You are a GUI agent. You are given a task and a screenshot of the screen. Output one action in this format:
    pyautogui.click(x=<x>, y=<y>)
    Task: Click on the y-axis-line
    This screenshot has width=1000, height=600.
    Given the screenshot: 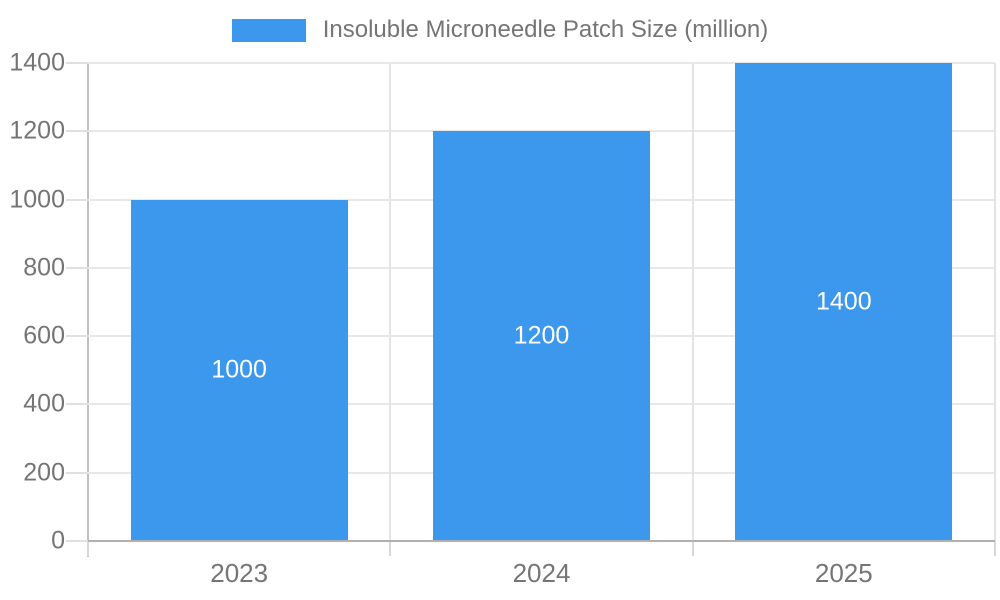 What is the action you would take?
    pyautogui.click(x=88, y=310)
    